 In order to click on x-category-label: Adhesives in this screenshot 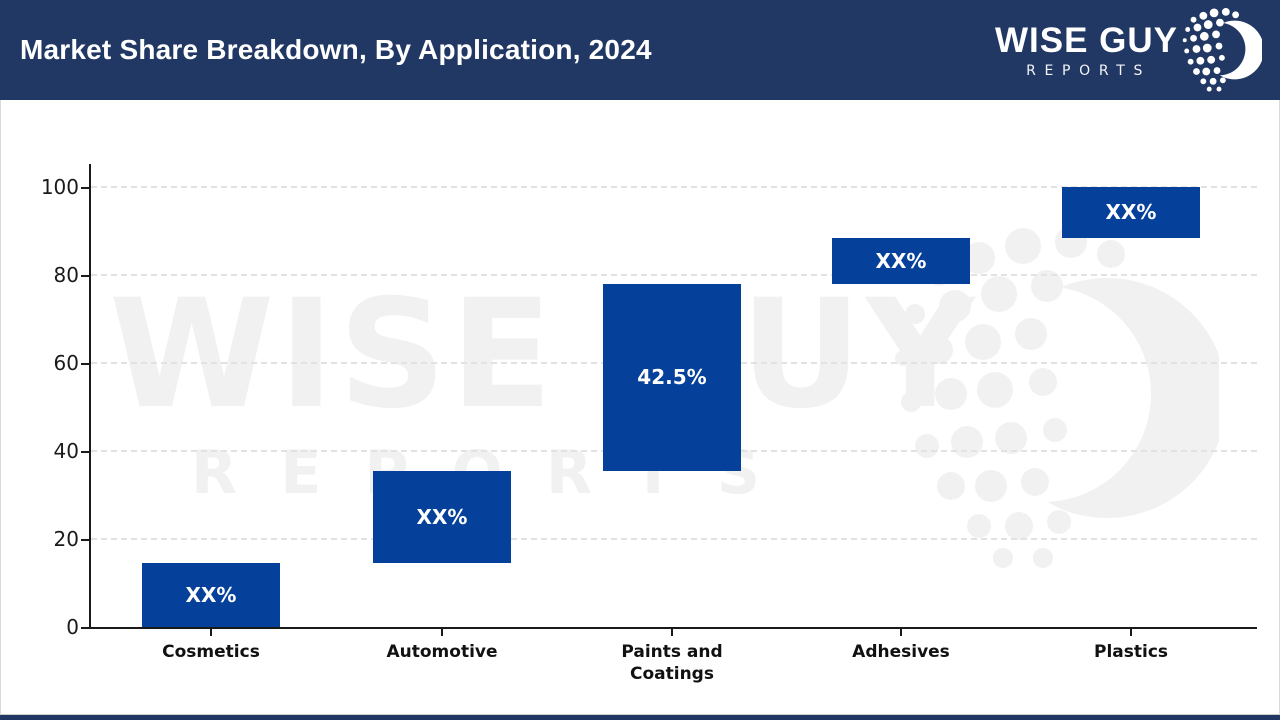, I will do `click(901, 652)`.